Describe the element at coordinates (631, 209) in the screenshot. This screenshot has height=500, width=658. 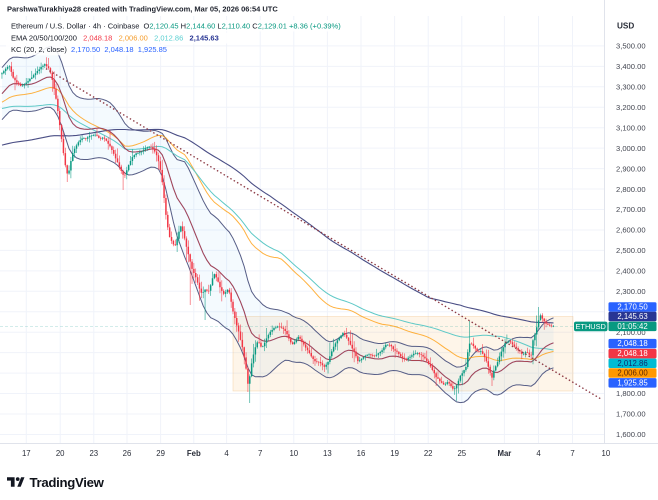
I see `svg-text: 2,700.00` at that location.